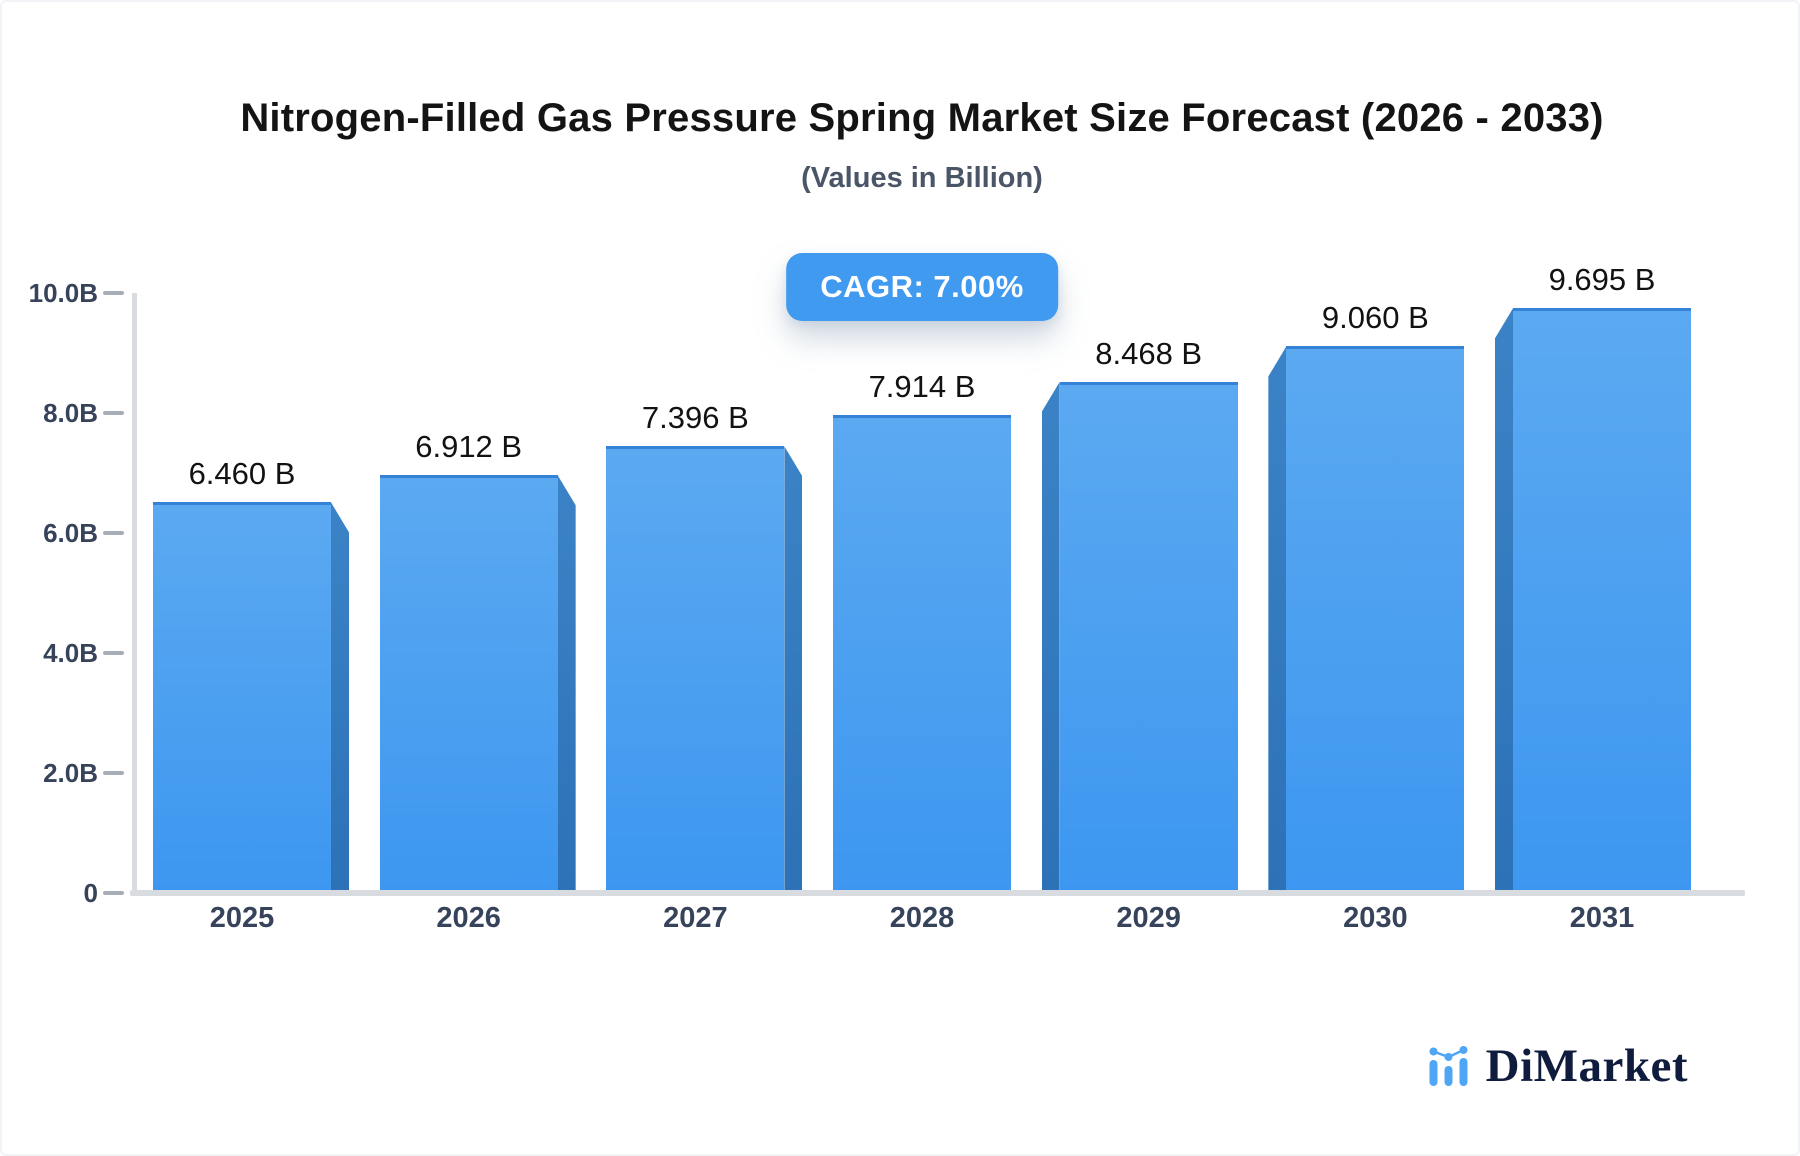  What do you see at coordinates (242, 474) in the screenshot?
I see `bar-value-label: 6.460 B` at bounding box center [242, 474].